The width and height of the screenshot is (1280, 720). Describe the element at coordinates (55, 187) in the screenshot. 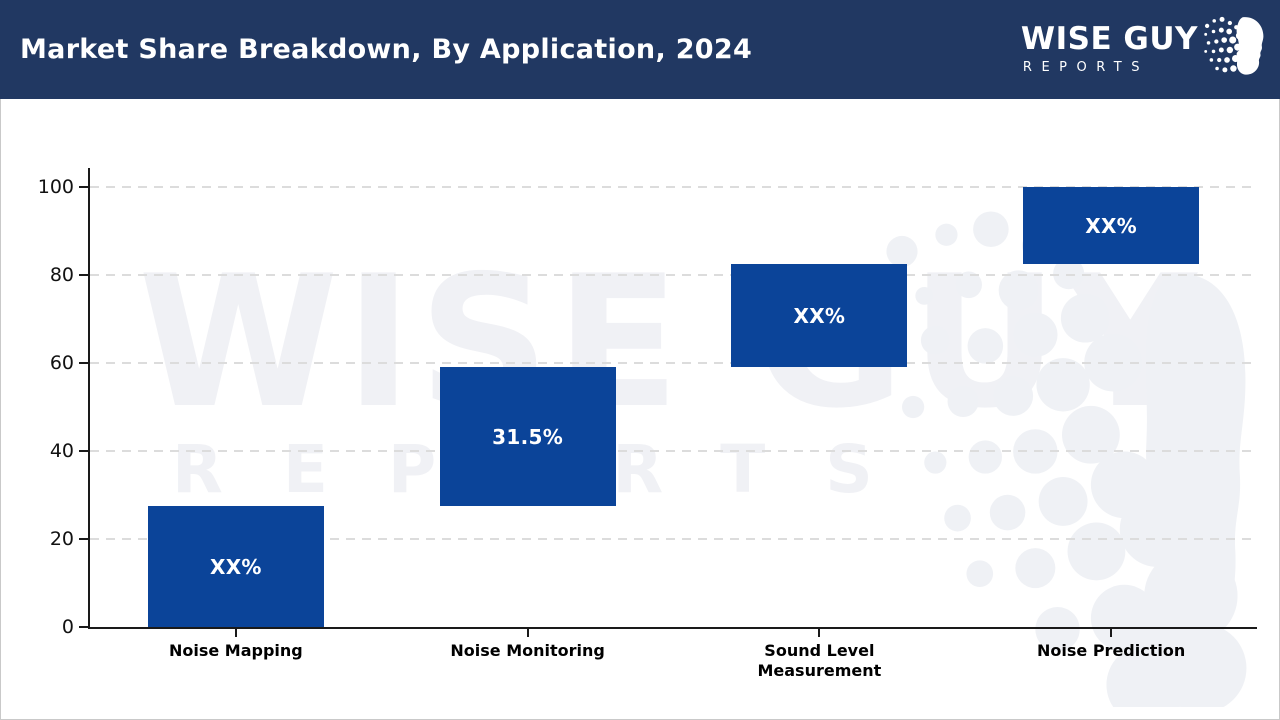

I see `y-tick-label-100: 100` at that location.